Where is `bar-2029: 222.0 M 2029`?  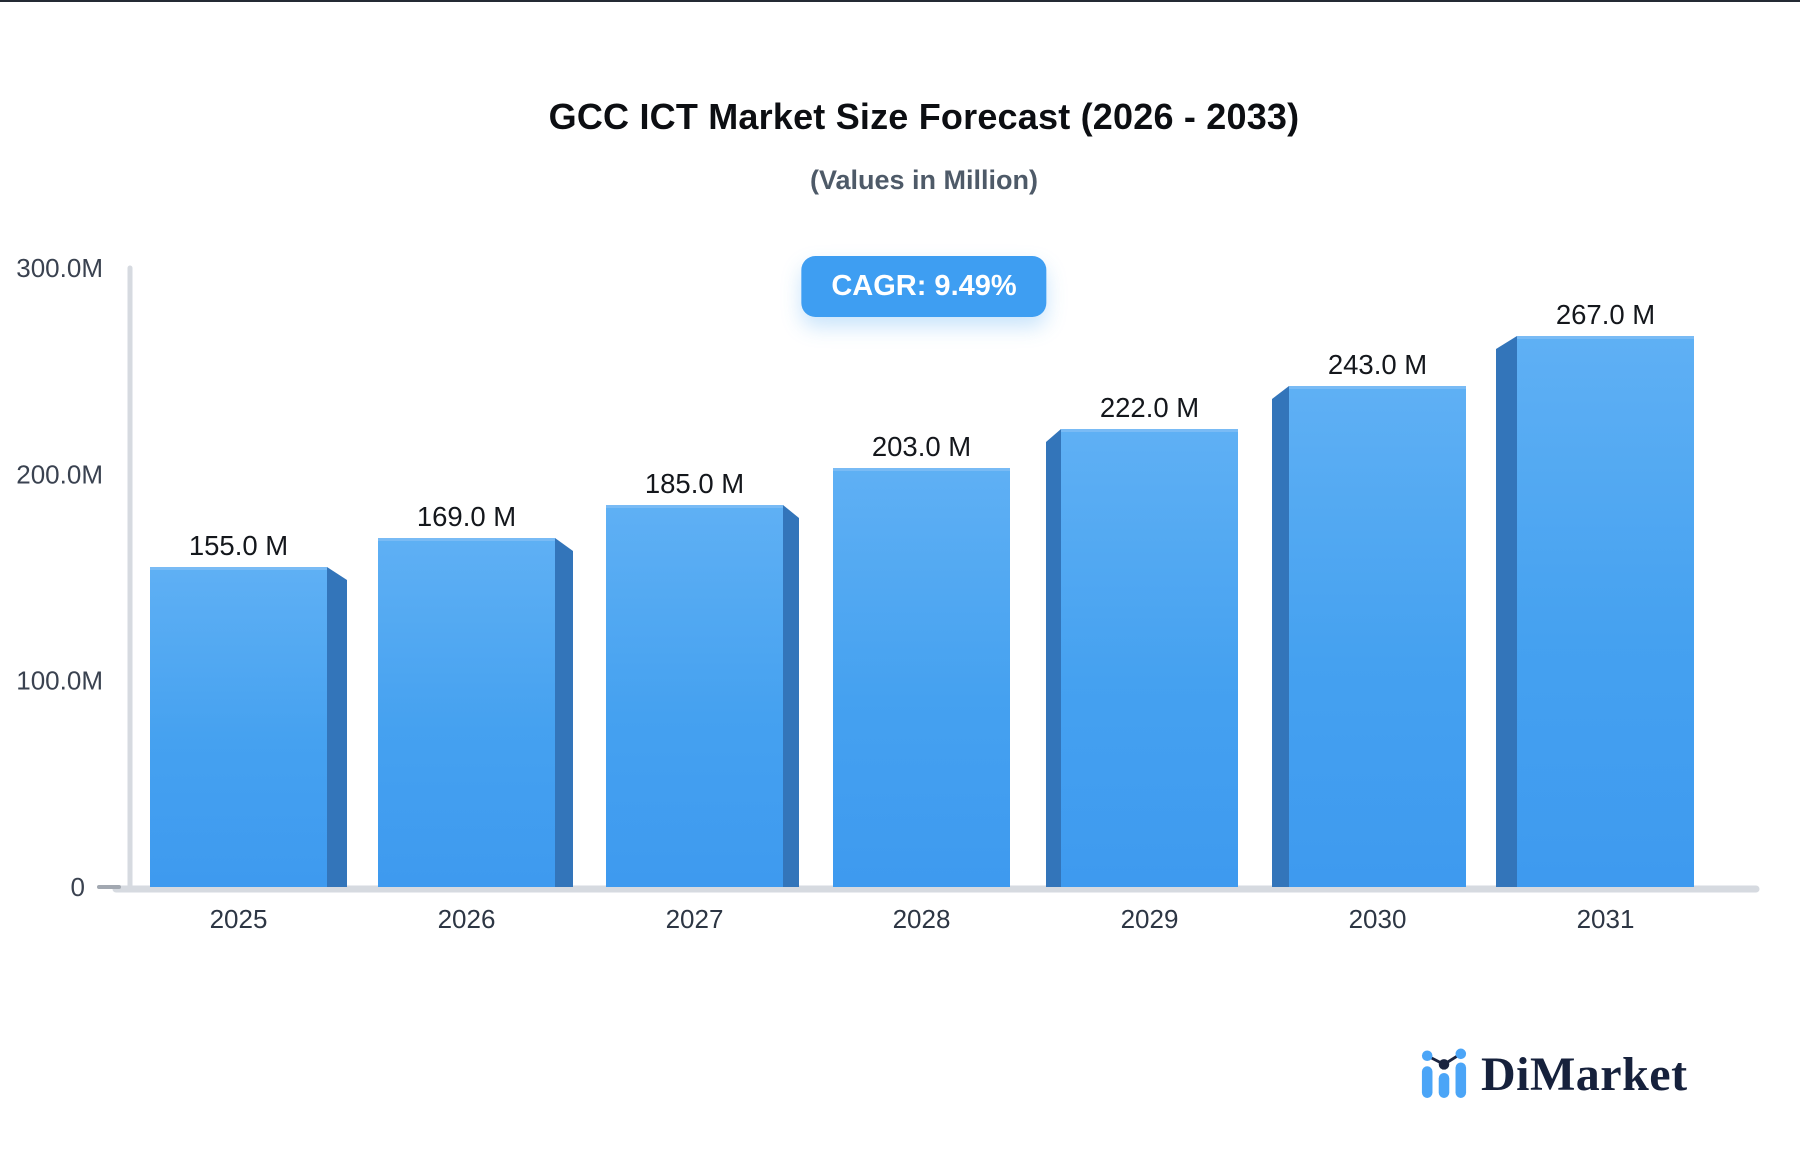
bar-2029: 222.0 M 2029 is located at coordinates (1142, 663).